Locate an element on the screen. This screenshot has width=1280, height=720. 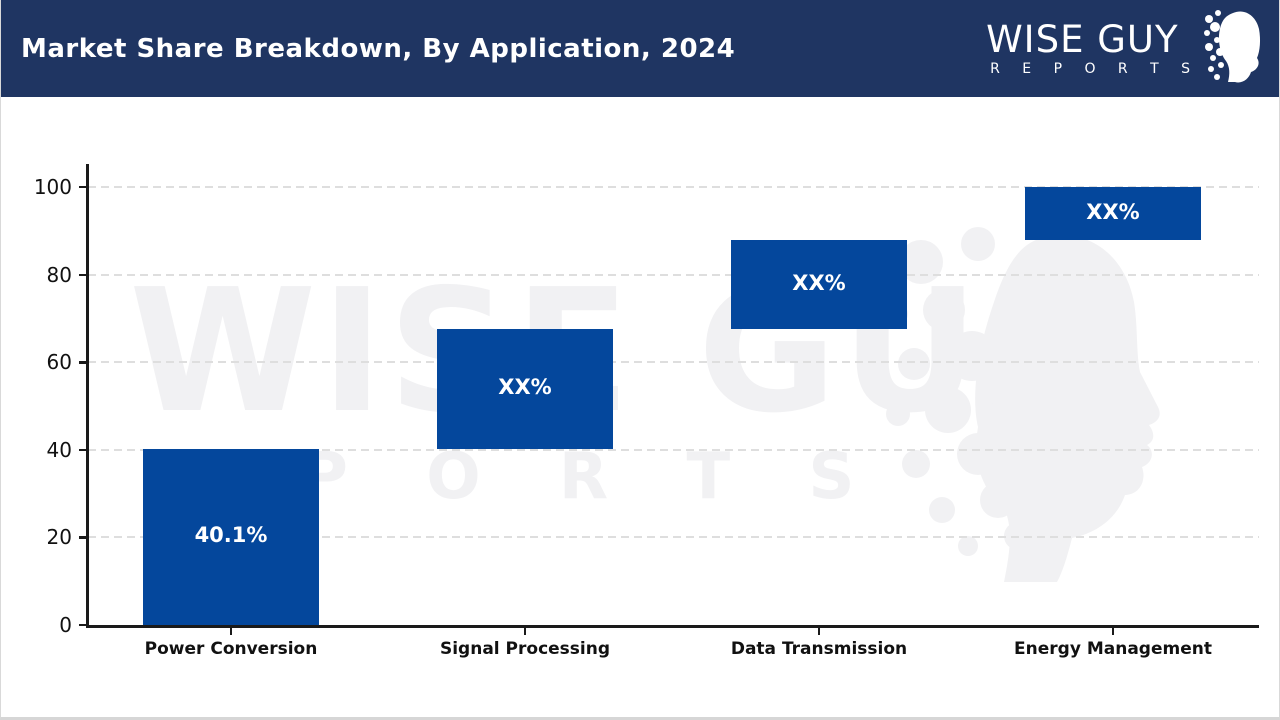
watermark-head-icon is located at coordinates (1031, 404).